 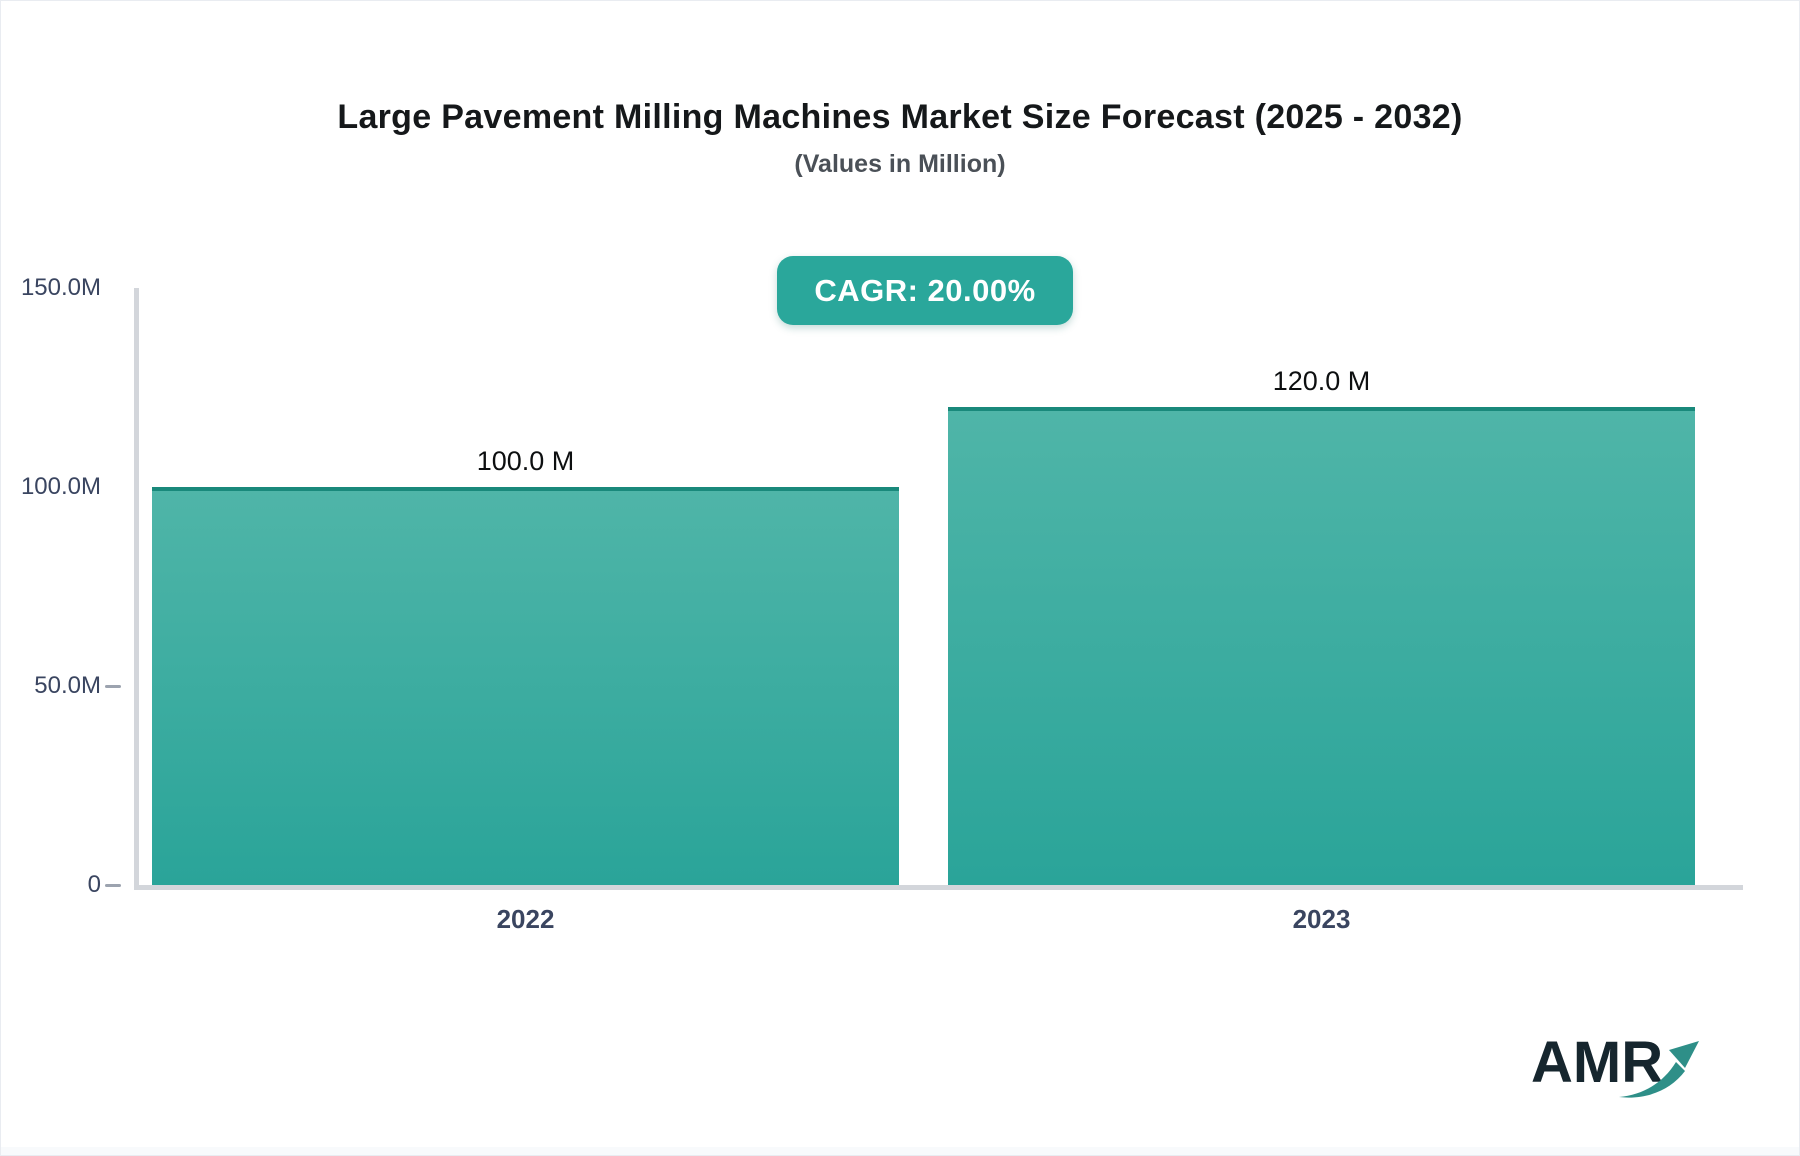 I want to click on bar-value-label: 120.0 M, so click(x=1321, y=381).